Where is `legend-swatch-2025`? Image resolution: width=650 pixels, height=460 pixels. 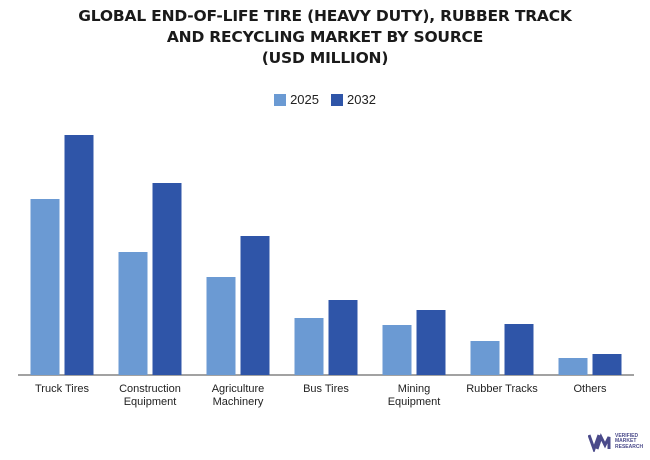
legend-swatch-2025 is located at coordinates (280, 99).